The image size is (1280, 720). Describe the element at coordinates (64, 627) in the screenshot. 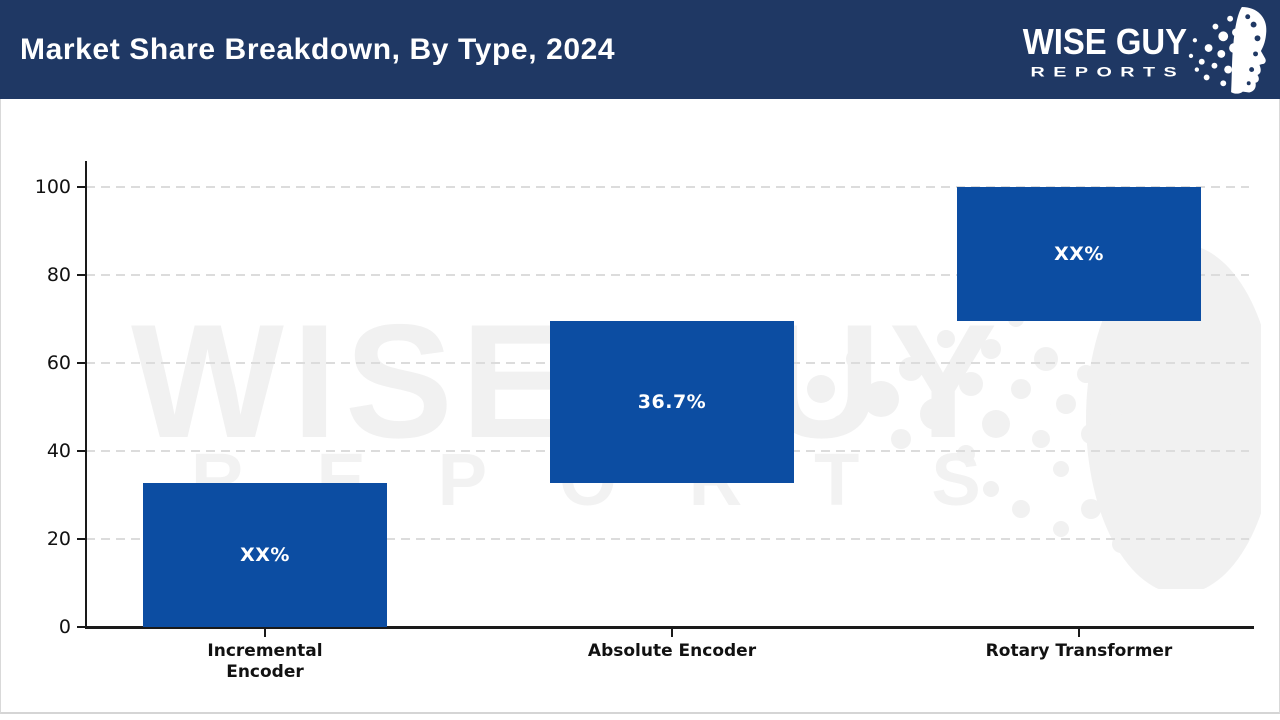

I see `y-axis-tick-label: 0` at that location.